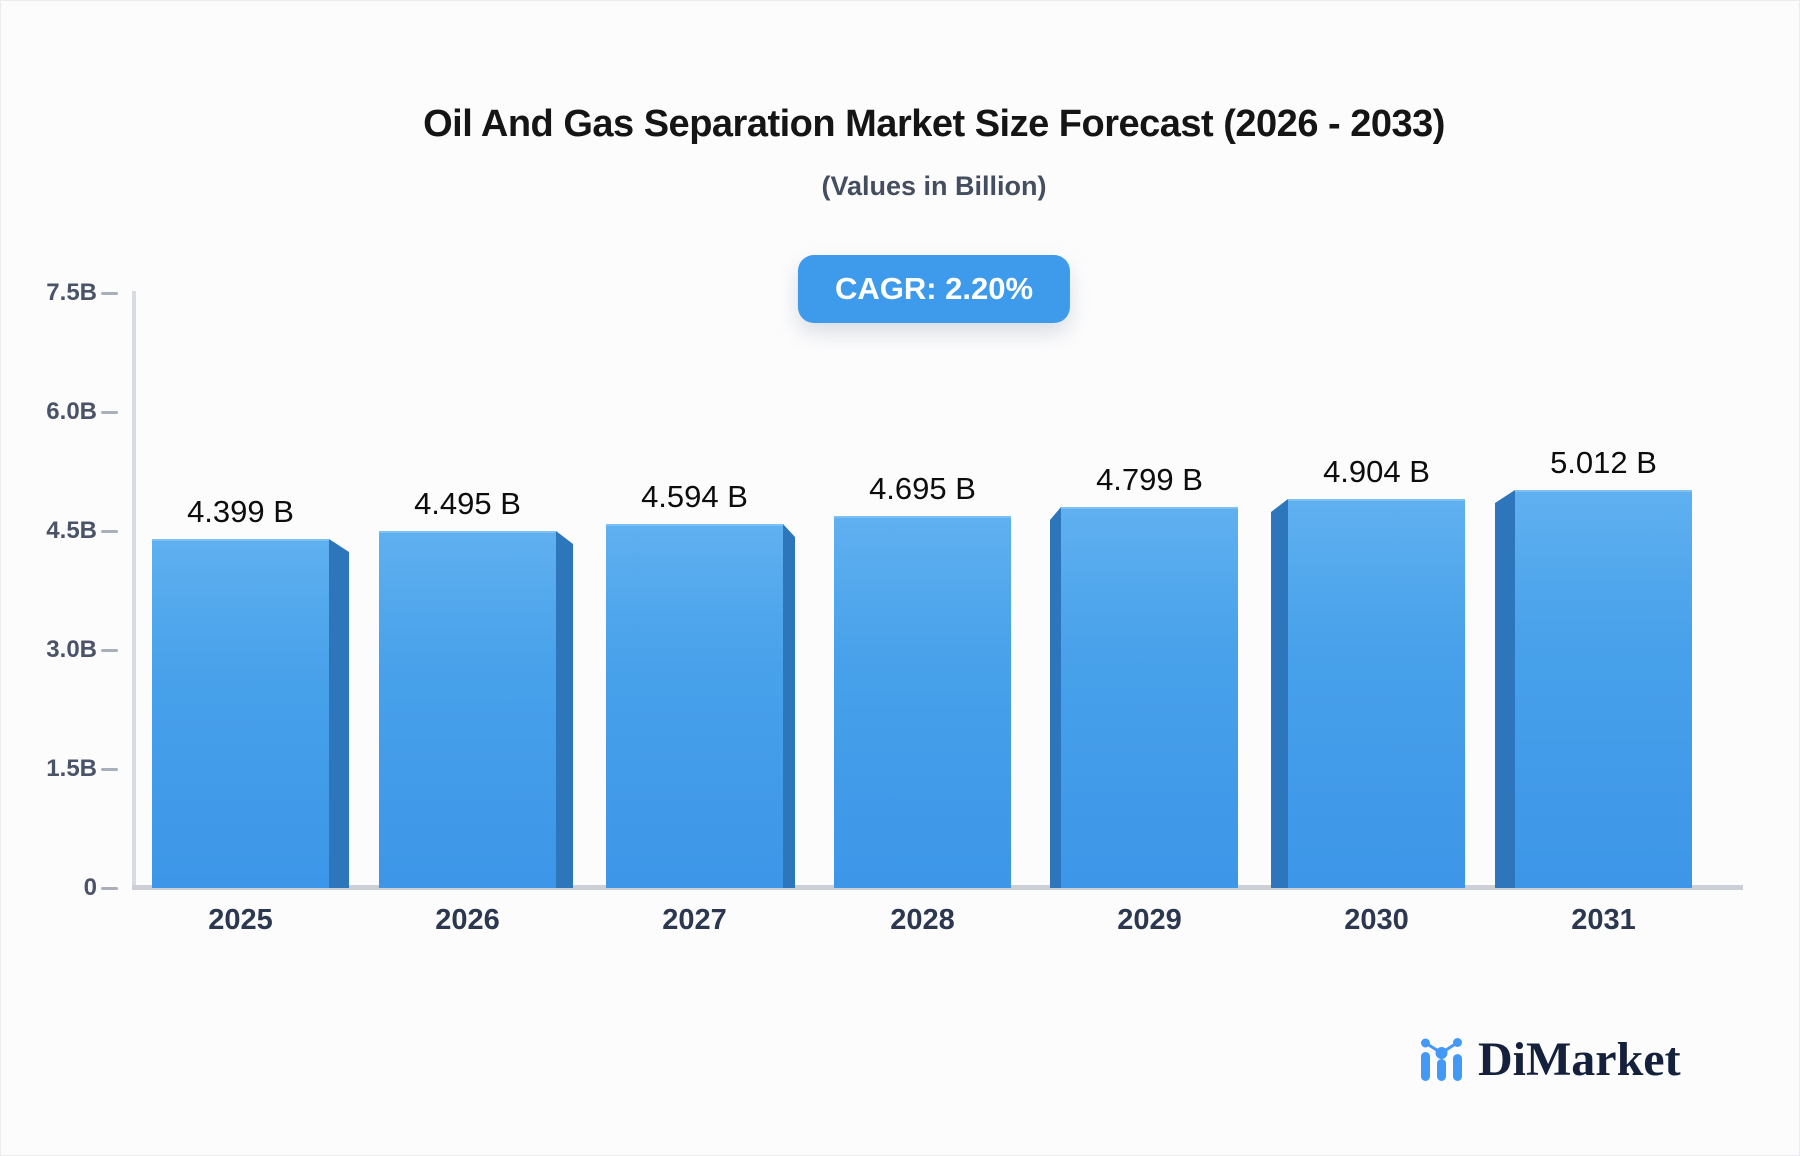 This screenshot has width=1800, height=1156. What do you see at coordinates (1603, 920) in the screenshot?
I see `x-axis-label-2031: 2031` at bounding box center [1603, 920].